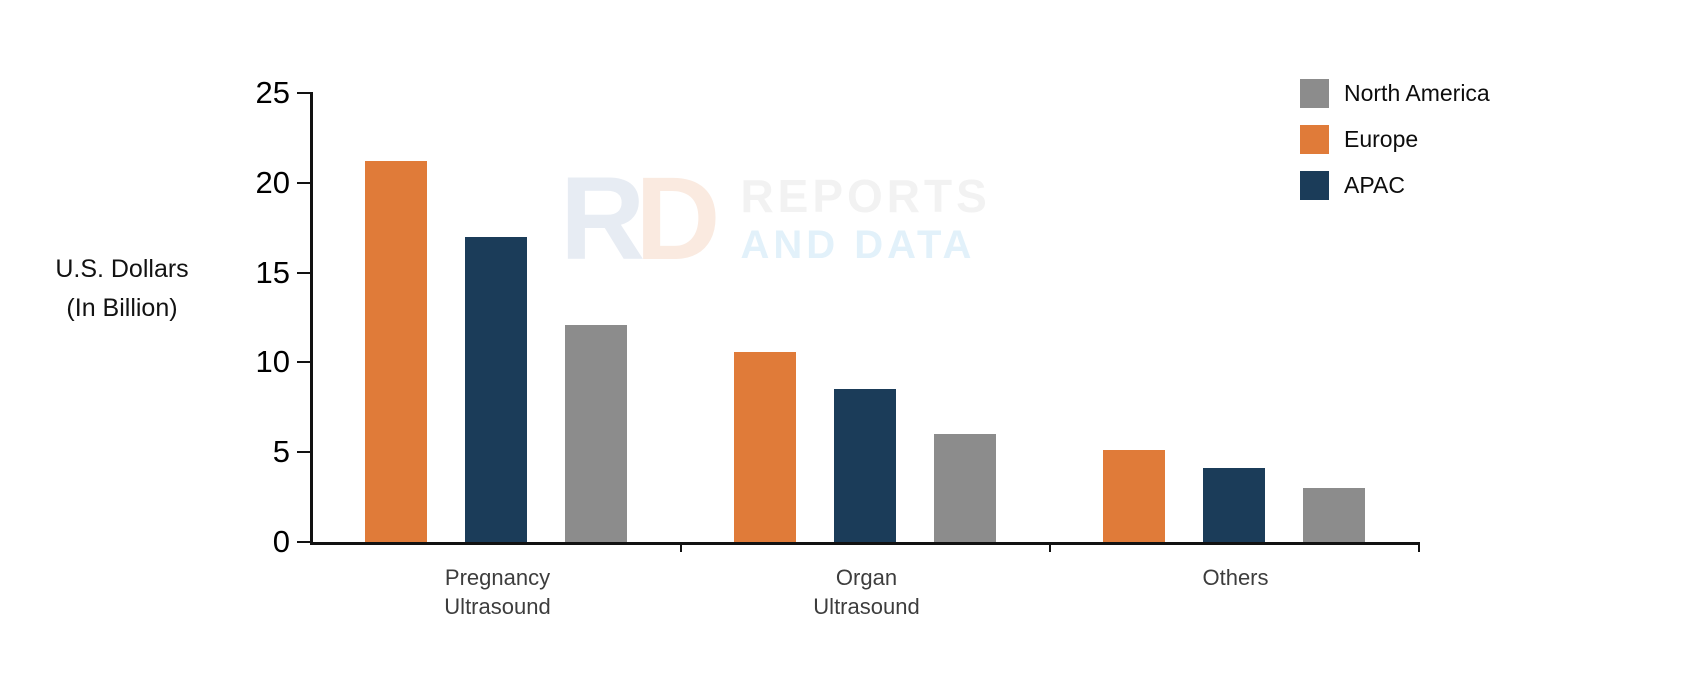  I want to click on legend-item: APAC, so click(1395, 185).